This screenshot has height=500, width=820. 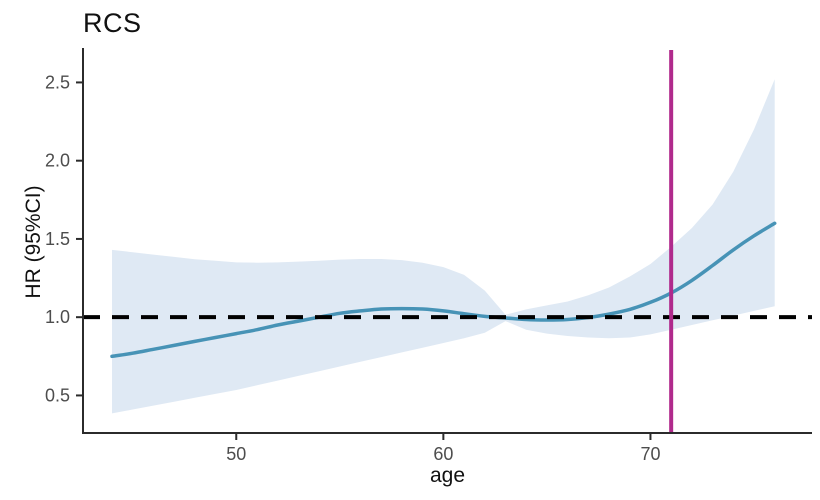 I want to click on y-axis-tick-label: 1.5, so click(x=57, y=239).